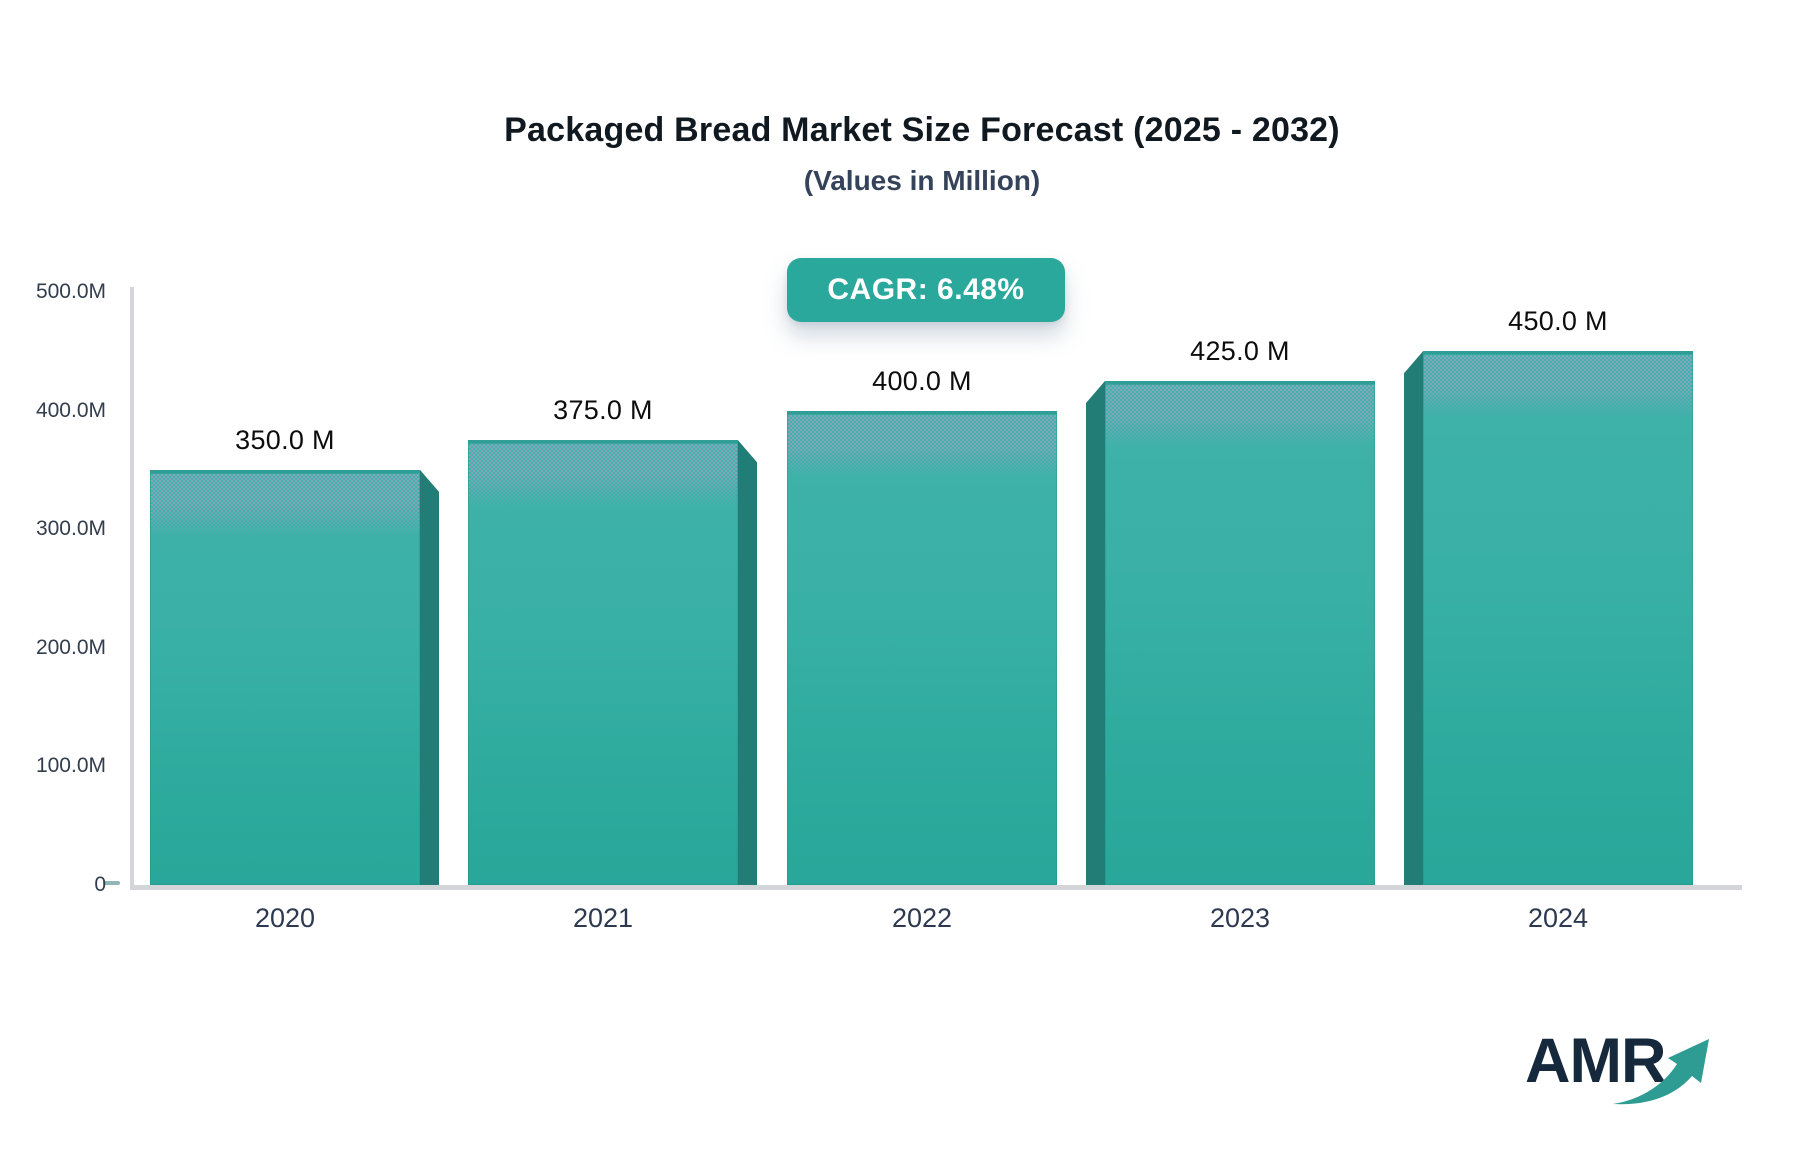  I want to click on chart-subtitle: (Values in Million), so click(922, 180).